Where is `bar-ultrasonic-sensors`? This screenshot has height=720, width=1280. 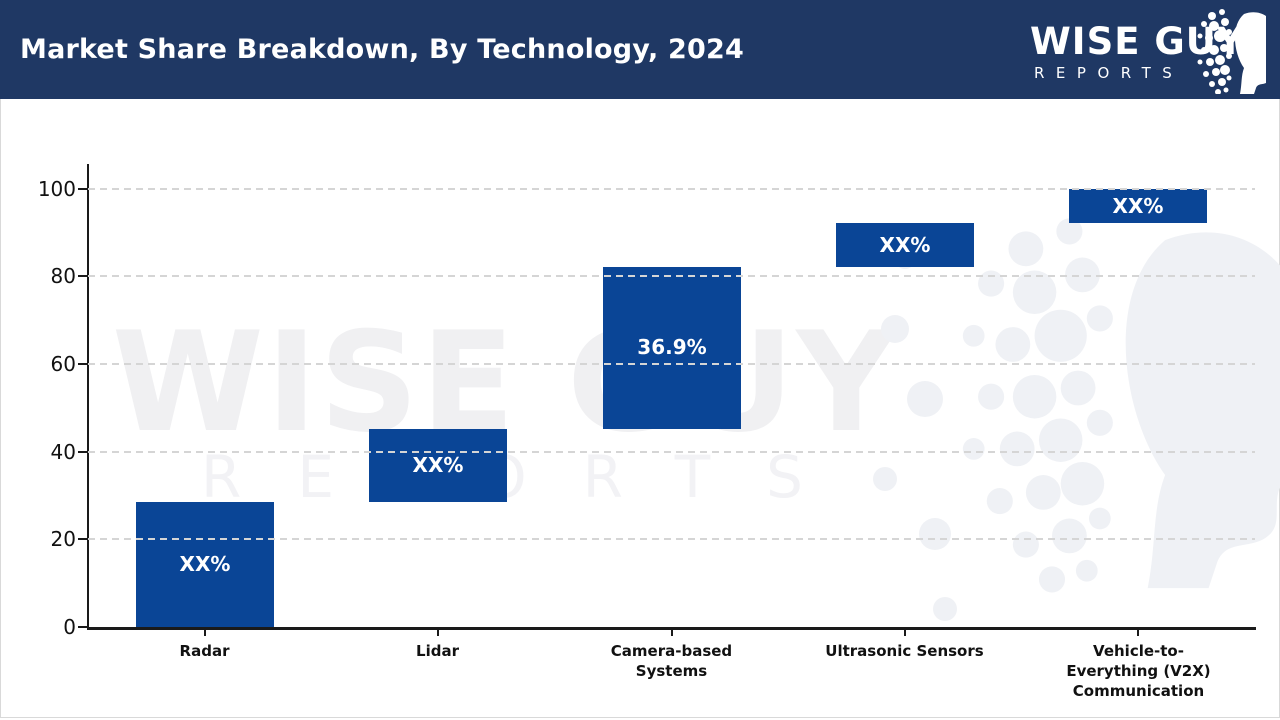
bar-ultrasonic-sensors is located at coordinates (905, 245).